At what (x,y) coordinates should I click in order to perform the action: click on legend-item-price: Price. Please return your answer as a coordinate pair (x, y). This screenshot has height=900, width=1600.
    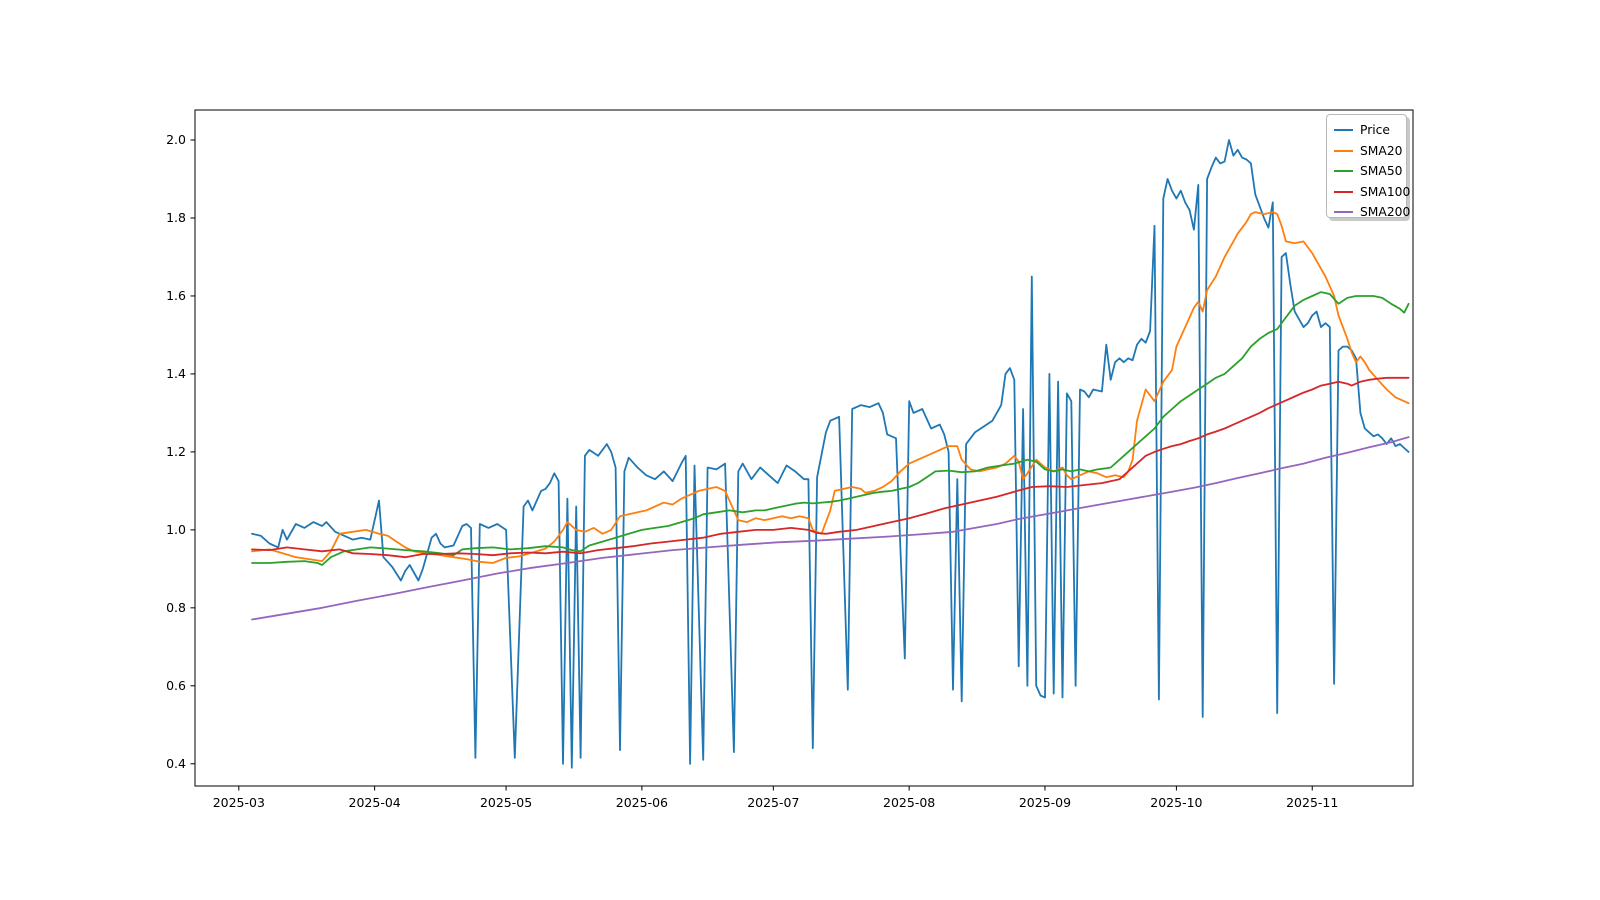
    Looking at the image, I should click on (1368, 130).